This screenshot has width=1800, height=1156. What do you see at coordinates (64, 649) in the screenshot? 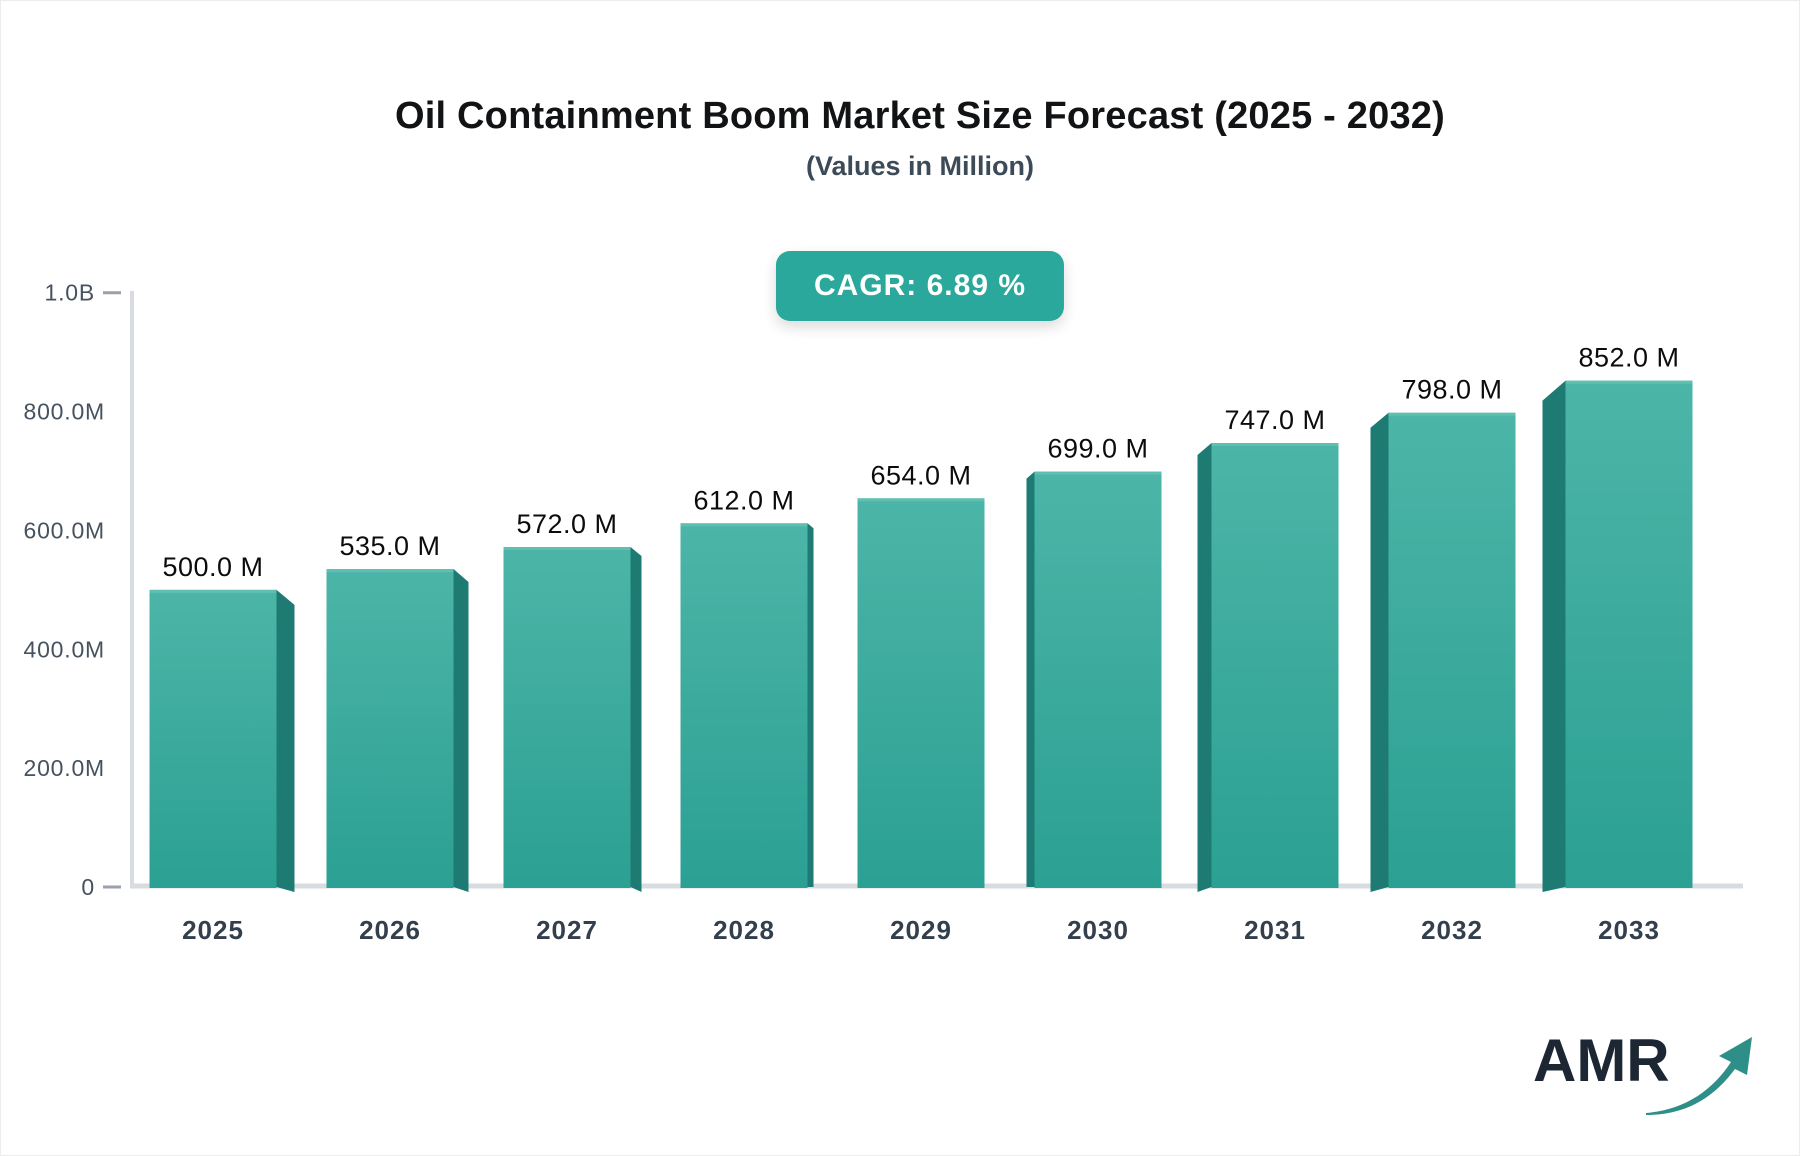
I see `y-axis-label: 400.0M` at bounding box center [64, 649].